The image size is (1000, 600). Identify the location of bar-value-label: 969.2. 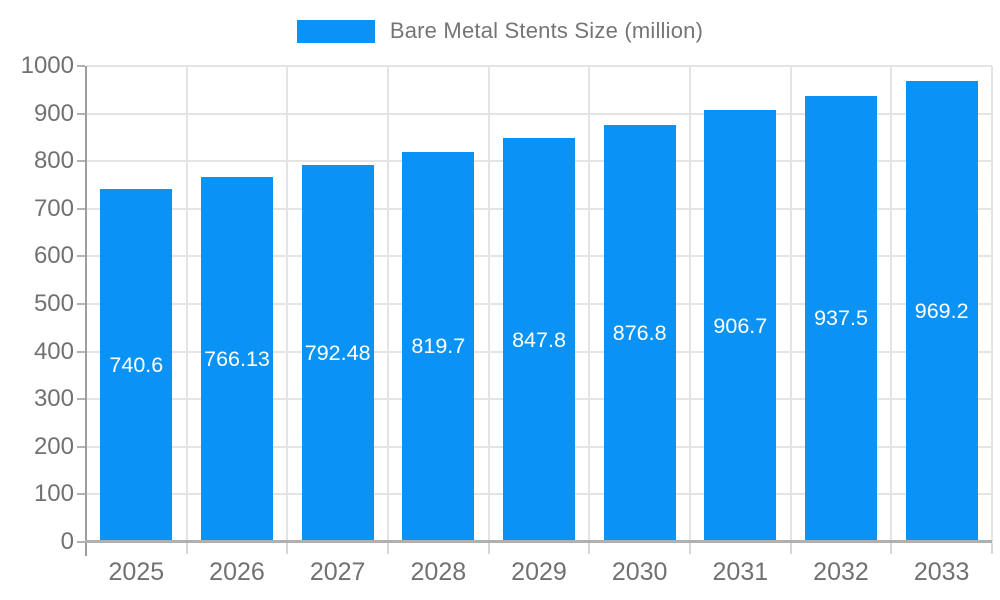
(941, 310).